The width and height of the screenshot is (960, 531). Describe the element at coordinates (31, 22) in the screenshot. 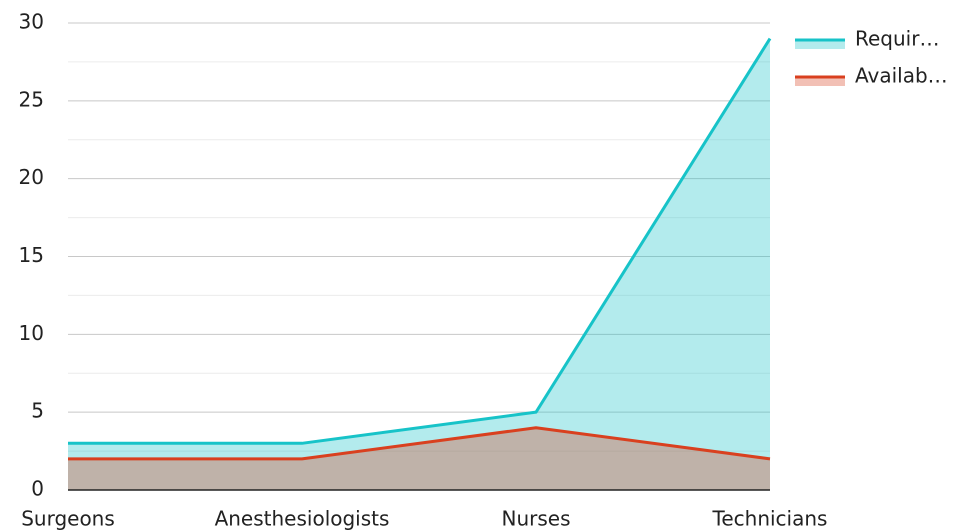

I see `y-tick-label: 30` at that location.